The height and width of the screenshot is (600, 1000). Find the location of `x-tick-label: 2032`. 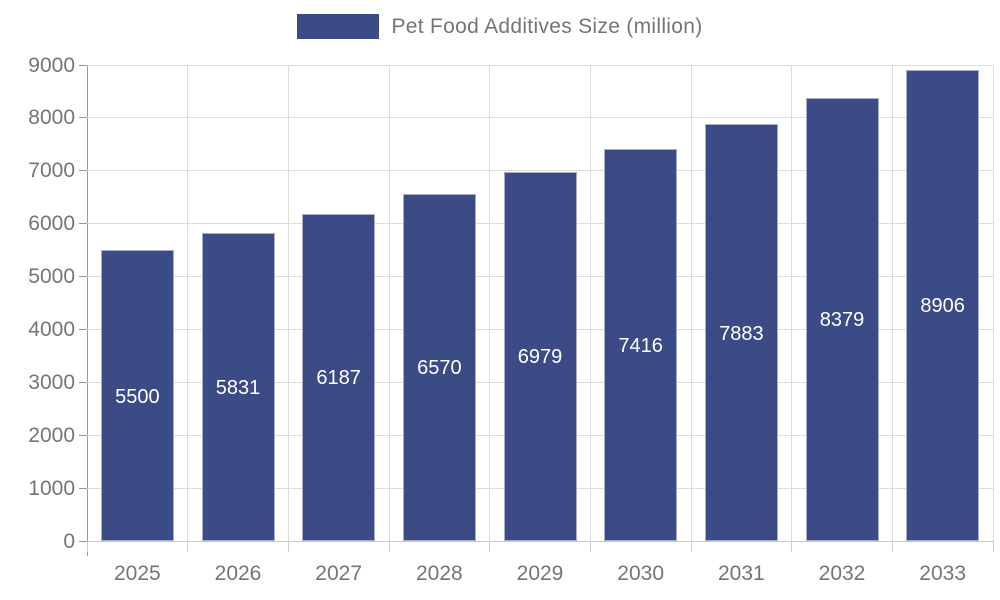

x-tick-label: 2032 is located at coordinates (842, 573).